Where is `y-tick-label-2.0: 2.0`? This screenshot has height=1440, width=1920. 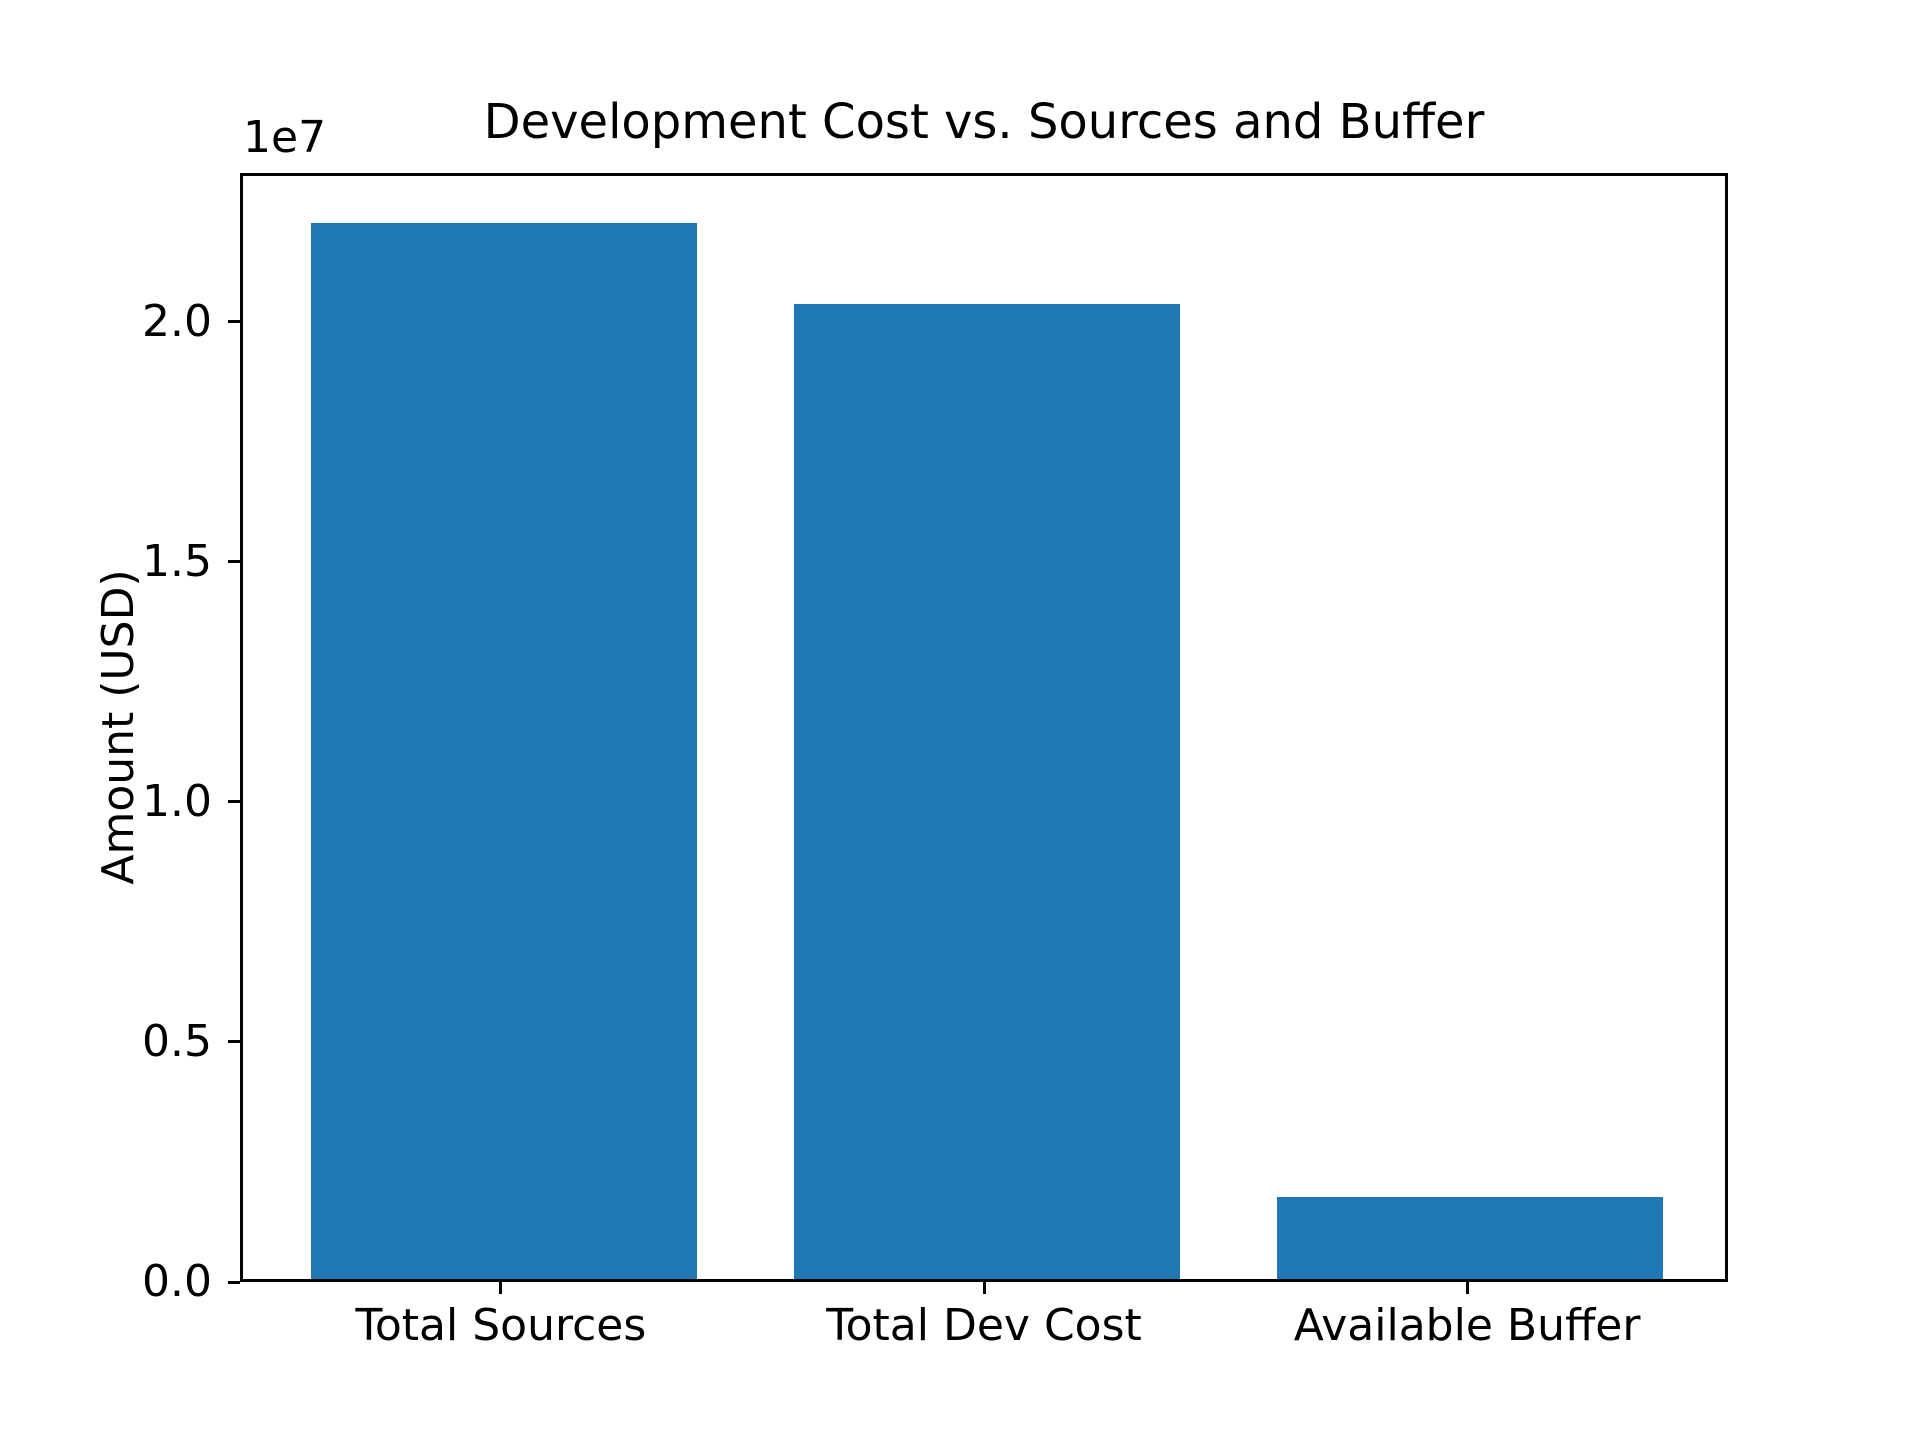
y-tick-label-2.0: 2.0 is located at coordinates (177, 321).